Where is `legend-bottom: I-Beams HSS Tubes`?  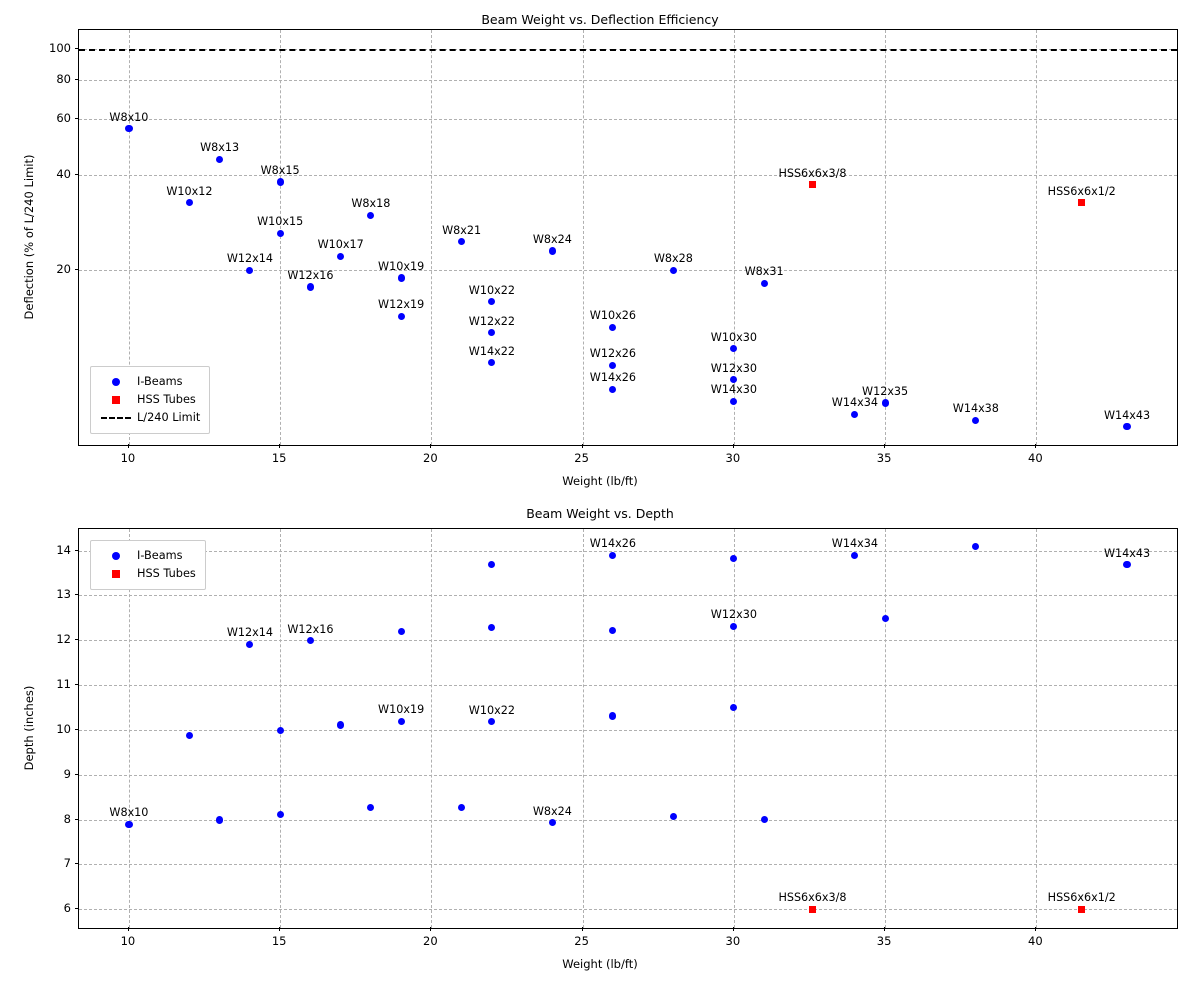 legend-bottom: I-Beams HSS Tubes is located at coordinates (148, 565).